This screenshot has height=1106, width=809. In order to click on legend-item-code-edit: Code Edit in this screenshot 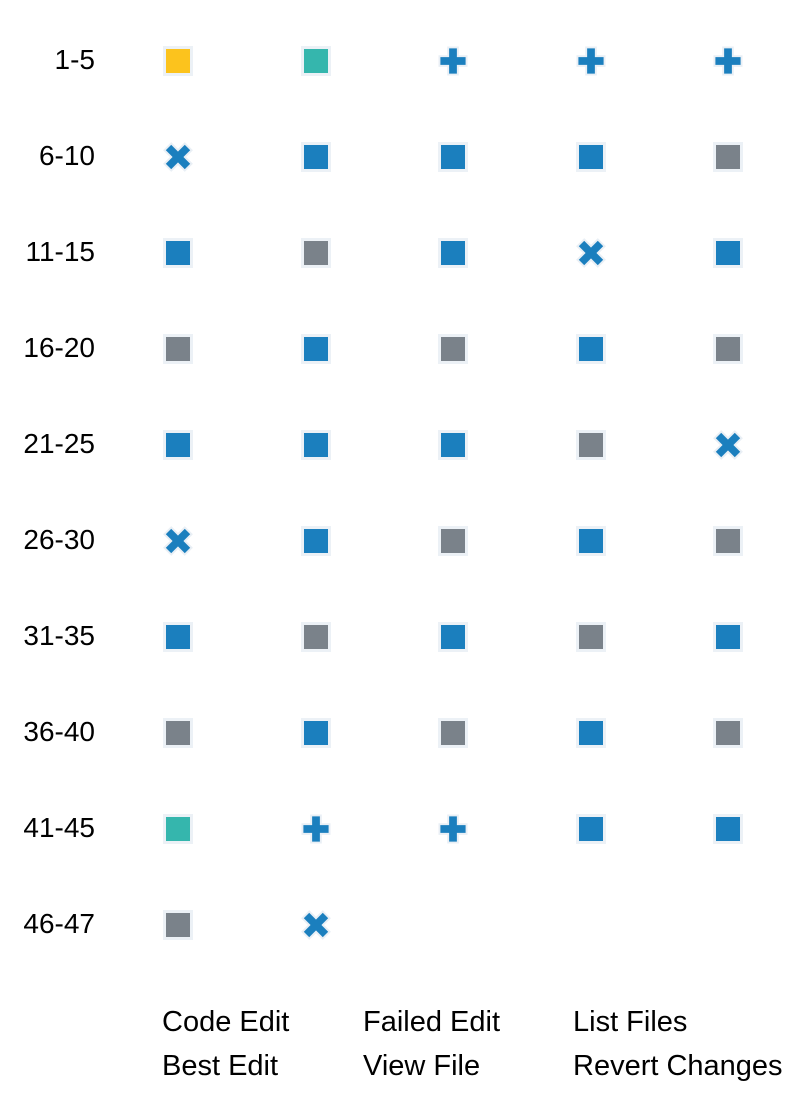, I will do `click(218, 1022)`.